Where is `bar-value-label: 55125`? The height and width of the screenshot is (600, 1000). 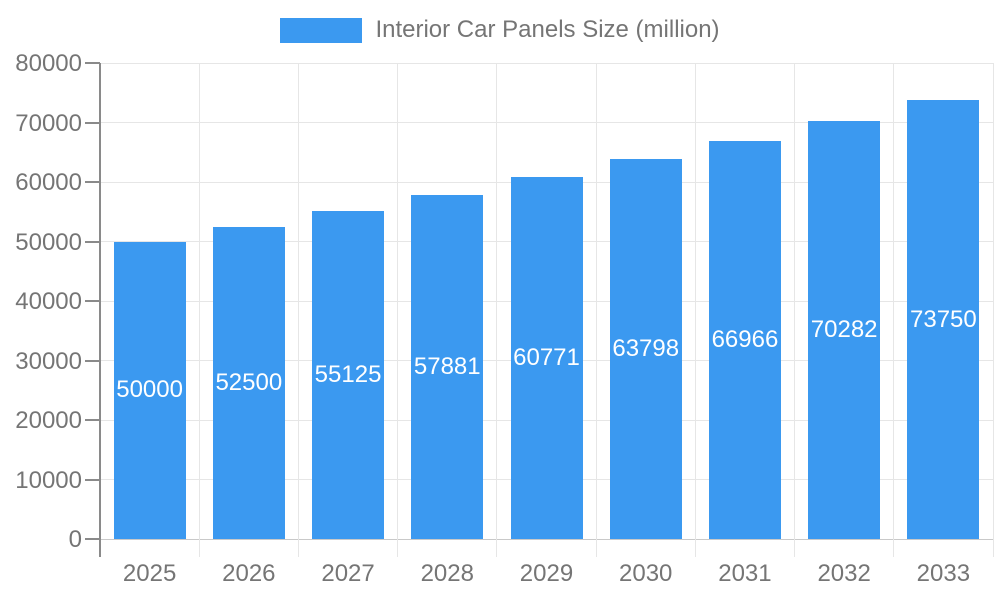
bar-value-label: 55125 is located at coordinates (348, 374).